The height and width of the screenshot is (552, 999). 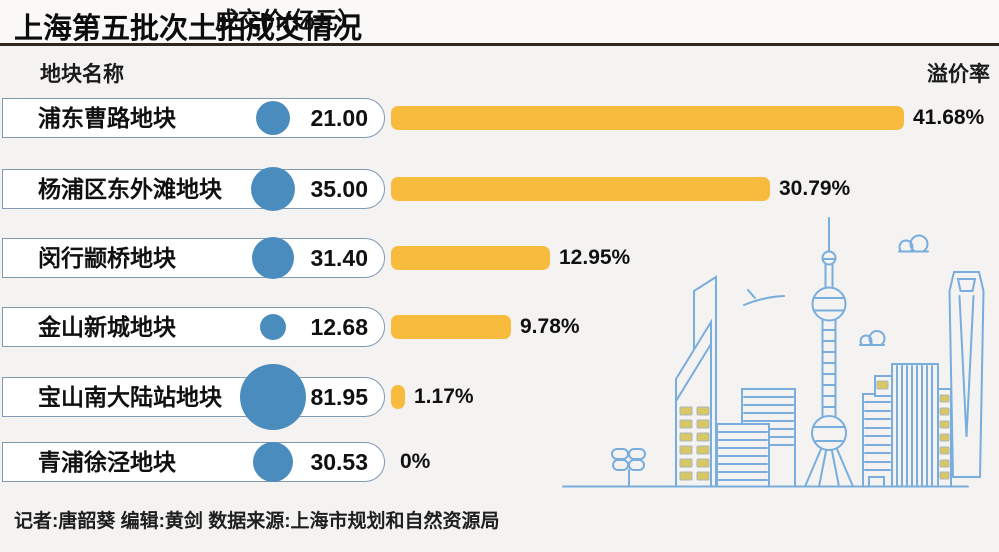 I want to click on price-label: 12.68, so click(x=339, y=327).